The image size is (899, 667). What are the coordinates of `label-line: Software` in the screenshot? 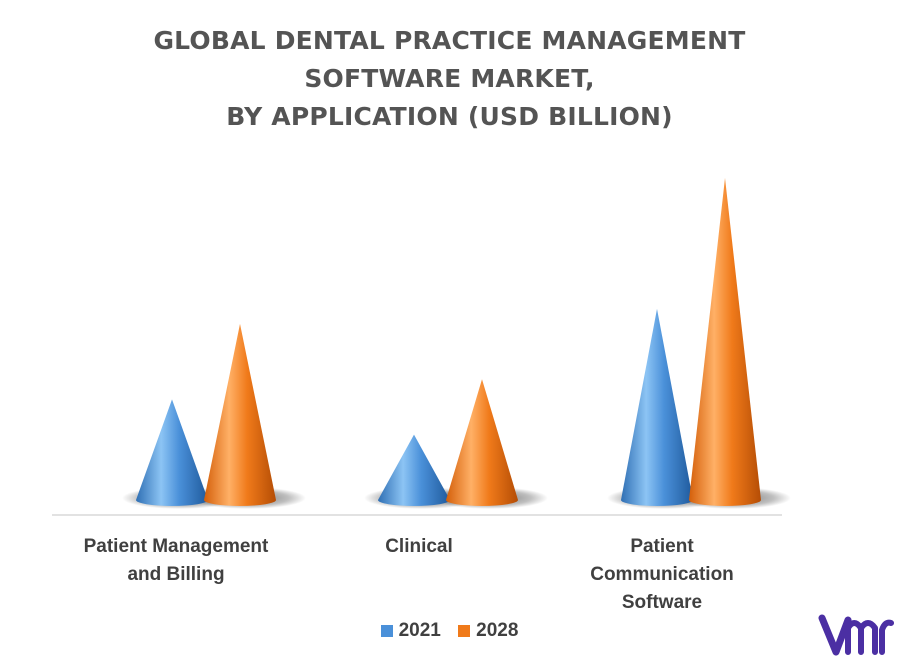 It's located at (662, 602).